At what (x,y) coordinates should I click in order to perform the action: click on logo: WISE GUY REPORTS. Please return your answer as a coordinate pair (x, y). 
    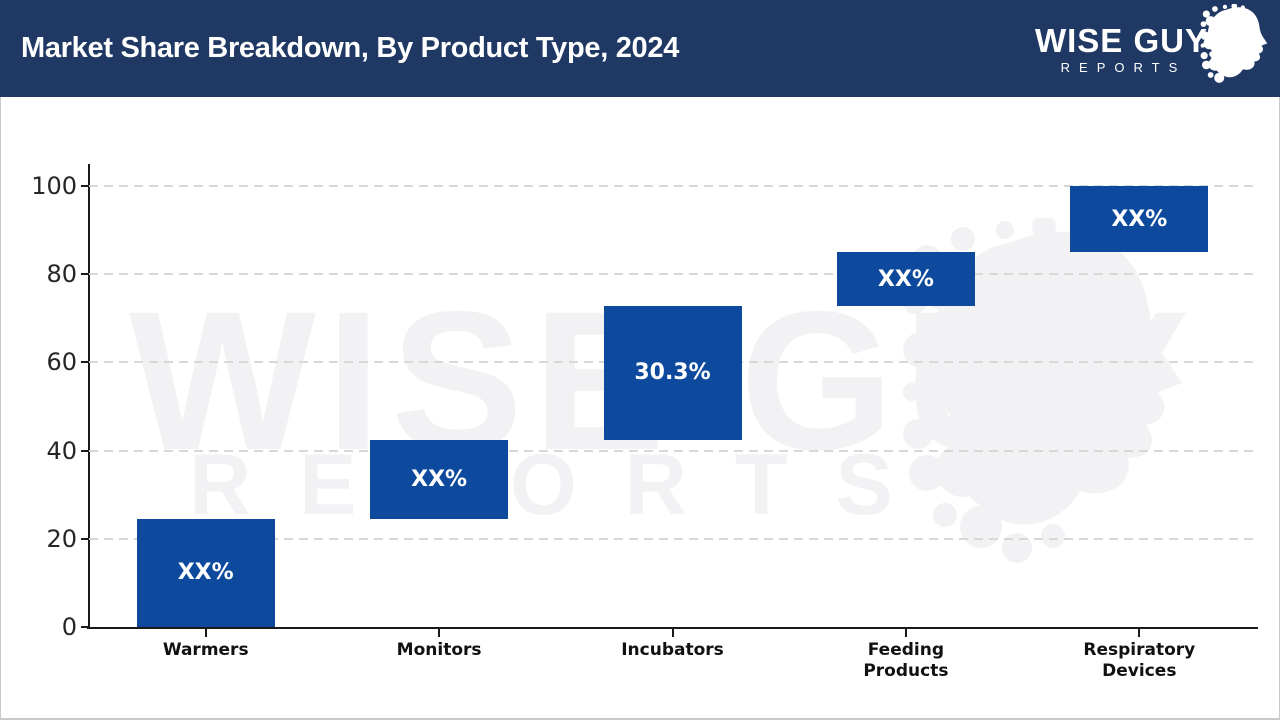
    Looking at the image, I should click on (1155, 48).